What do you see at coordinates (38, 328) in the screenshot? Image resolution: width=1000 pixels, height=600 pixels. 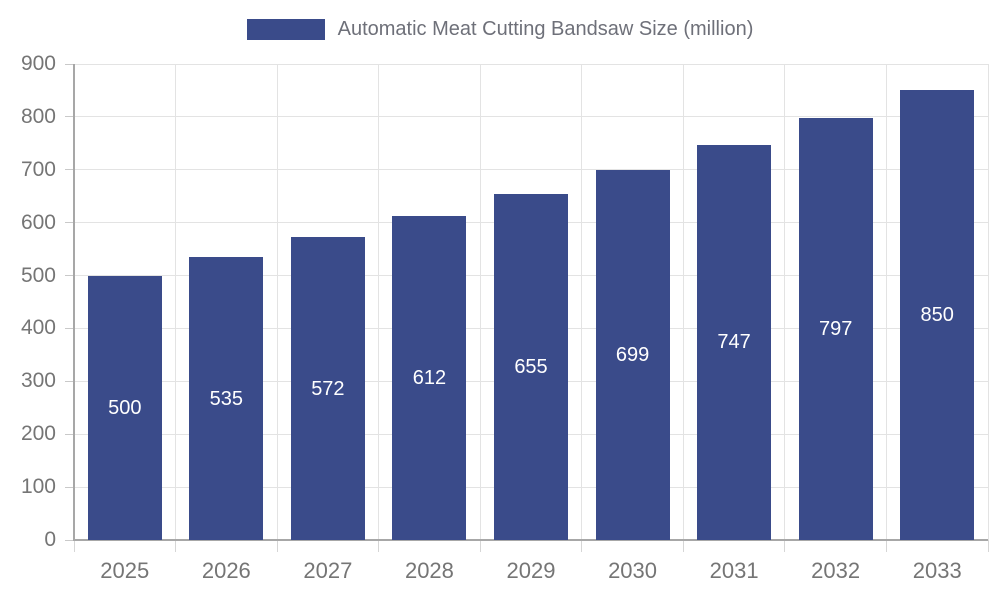 I see `y-tick-label: 400` at bounding box center [38, 328].